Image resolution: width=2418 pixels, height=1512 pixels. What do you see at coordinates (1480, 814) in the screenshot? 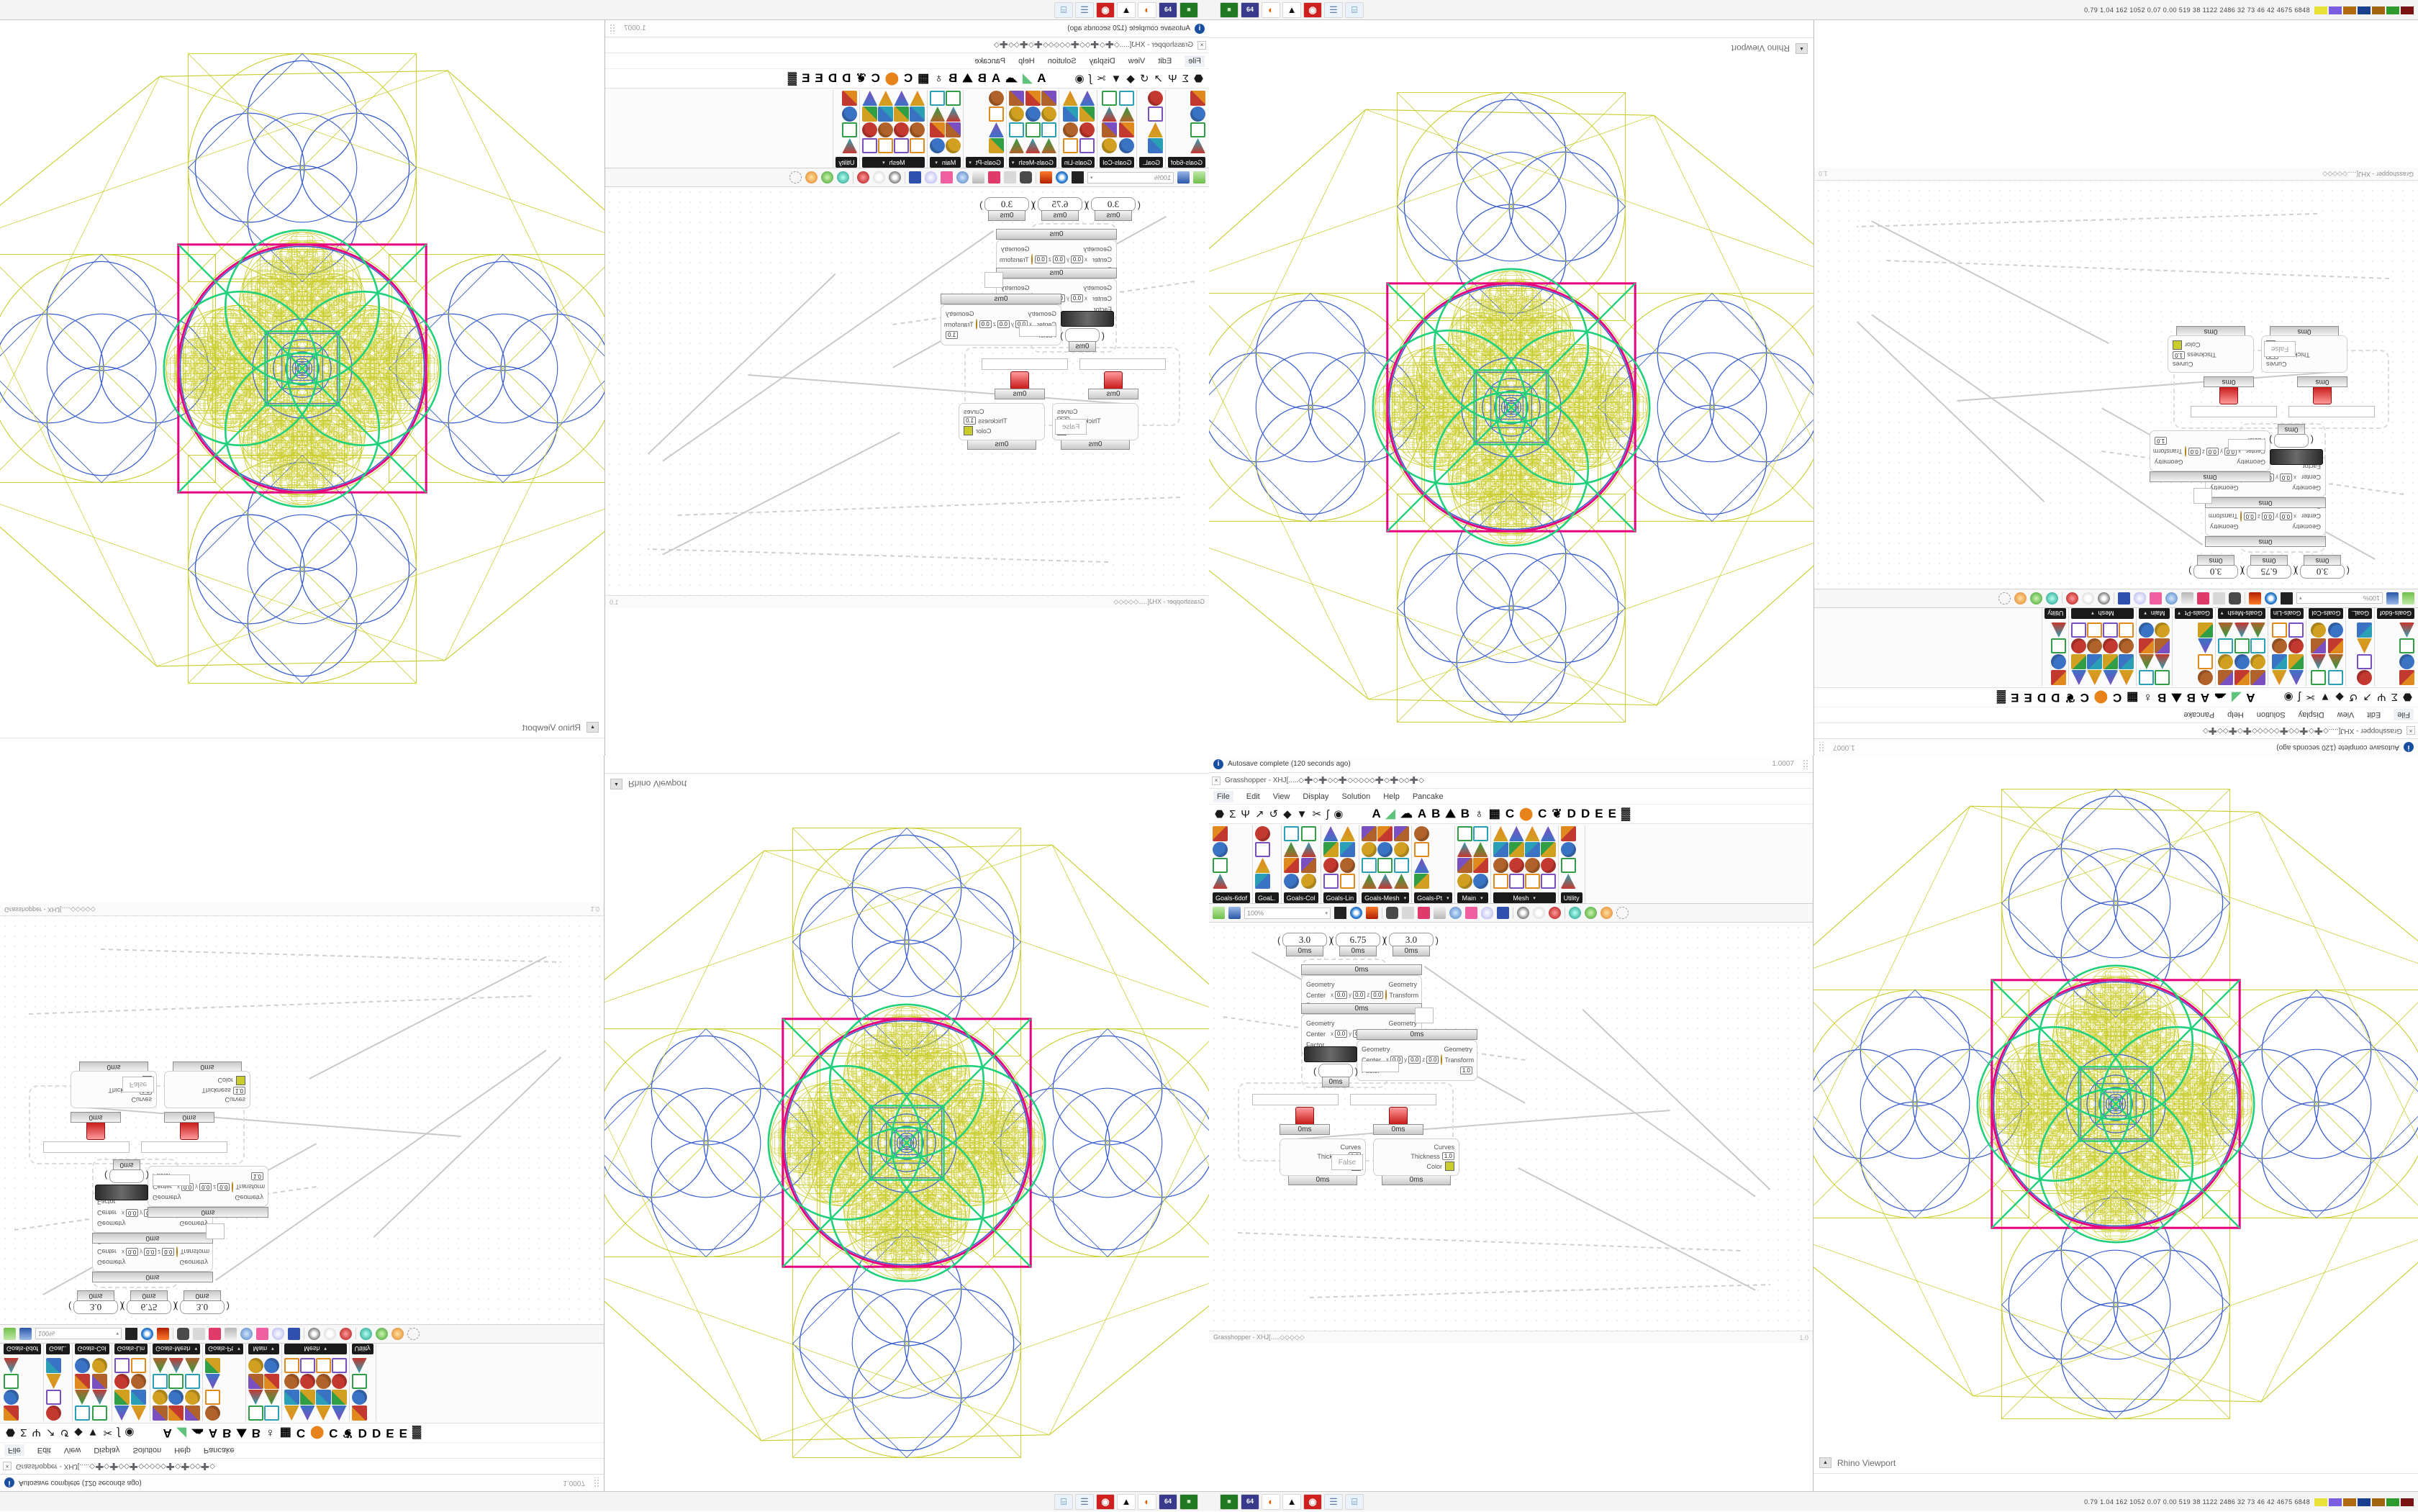
I see `category-letter-7: ♁` at bounding box center [1480, 814].